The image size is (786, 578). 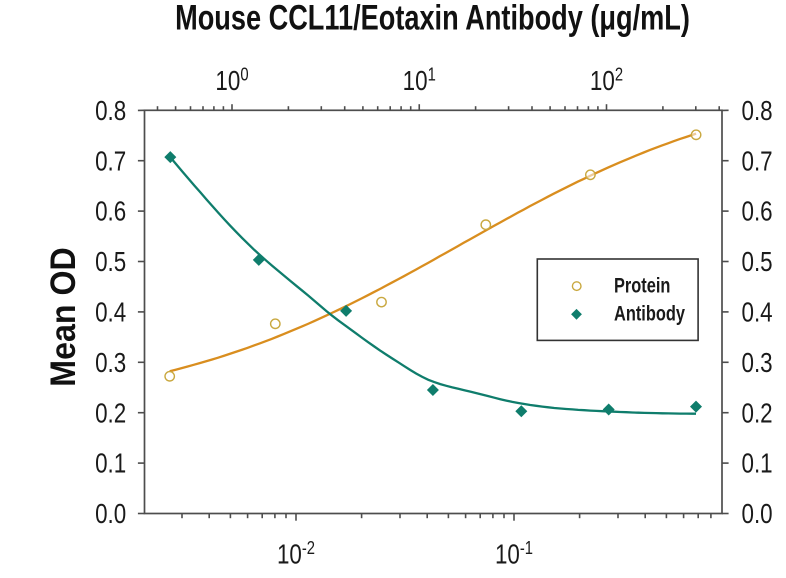 I want to click on svg-text: Protein, so click(x=642, y=285).